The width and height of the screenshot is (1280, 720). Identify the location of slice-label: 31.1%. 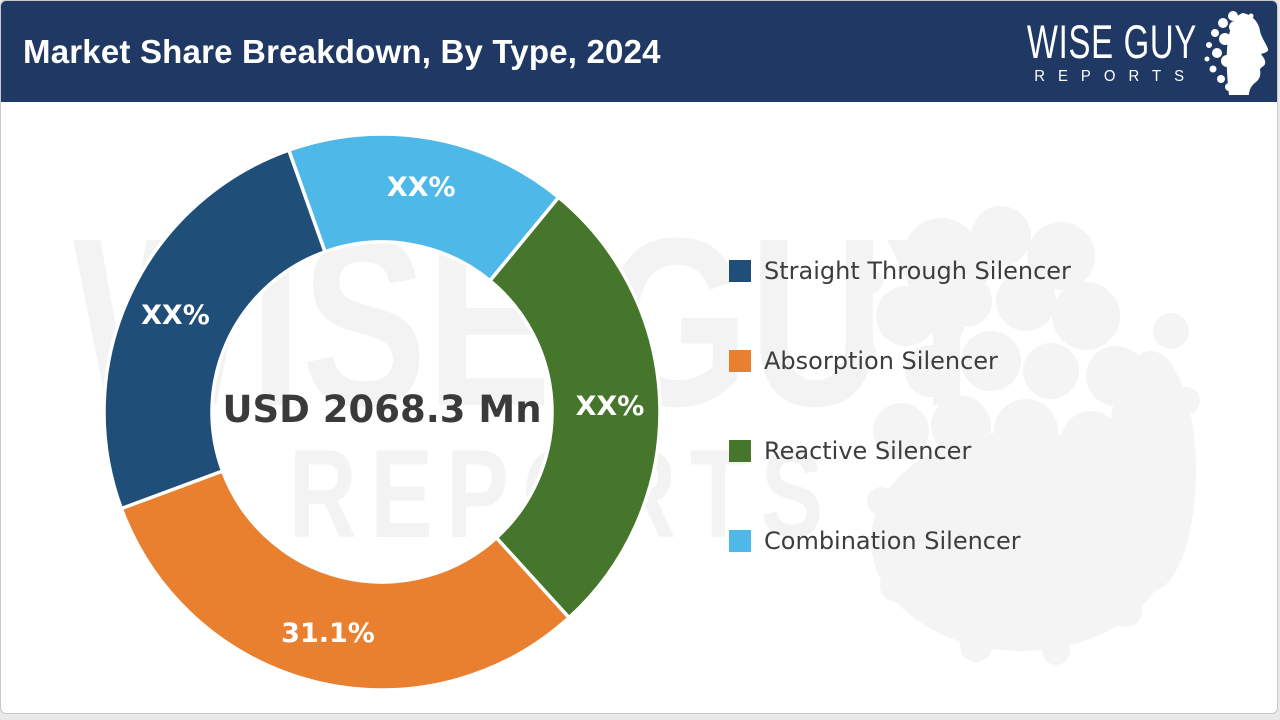
(328, 633).